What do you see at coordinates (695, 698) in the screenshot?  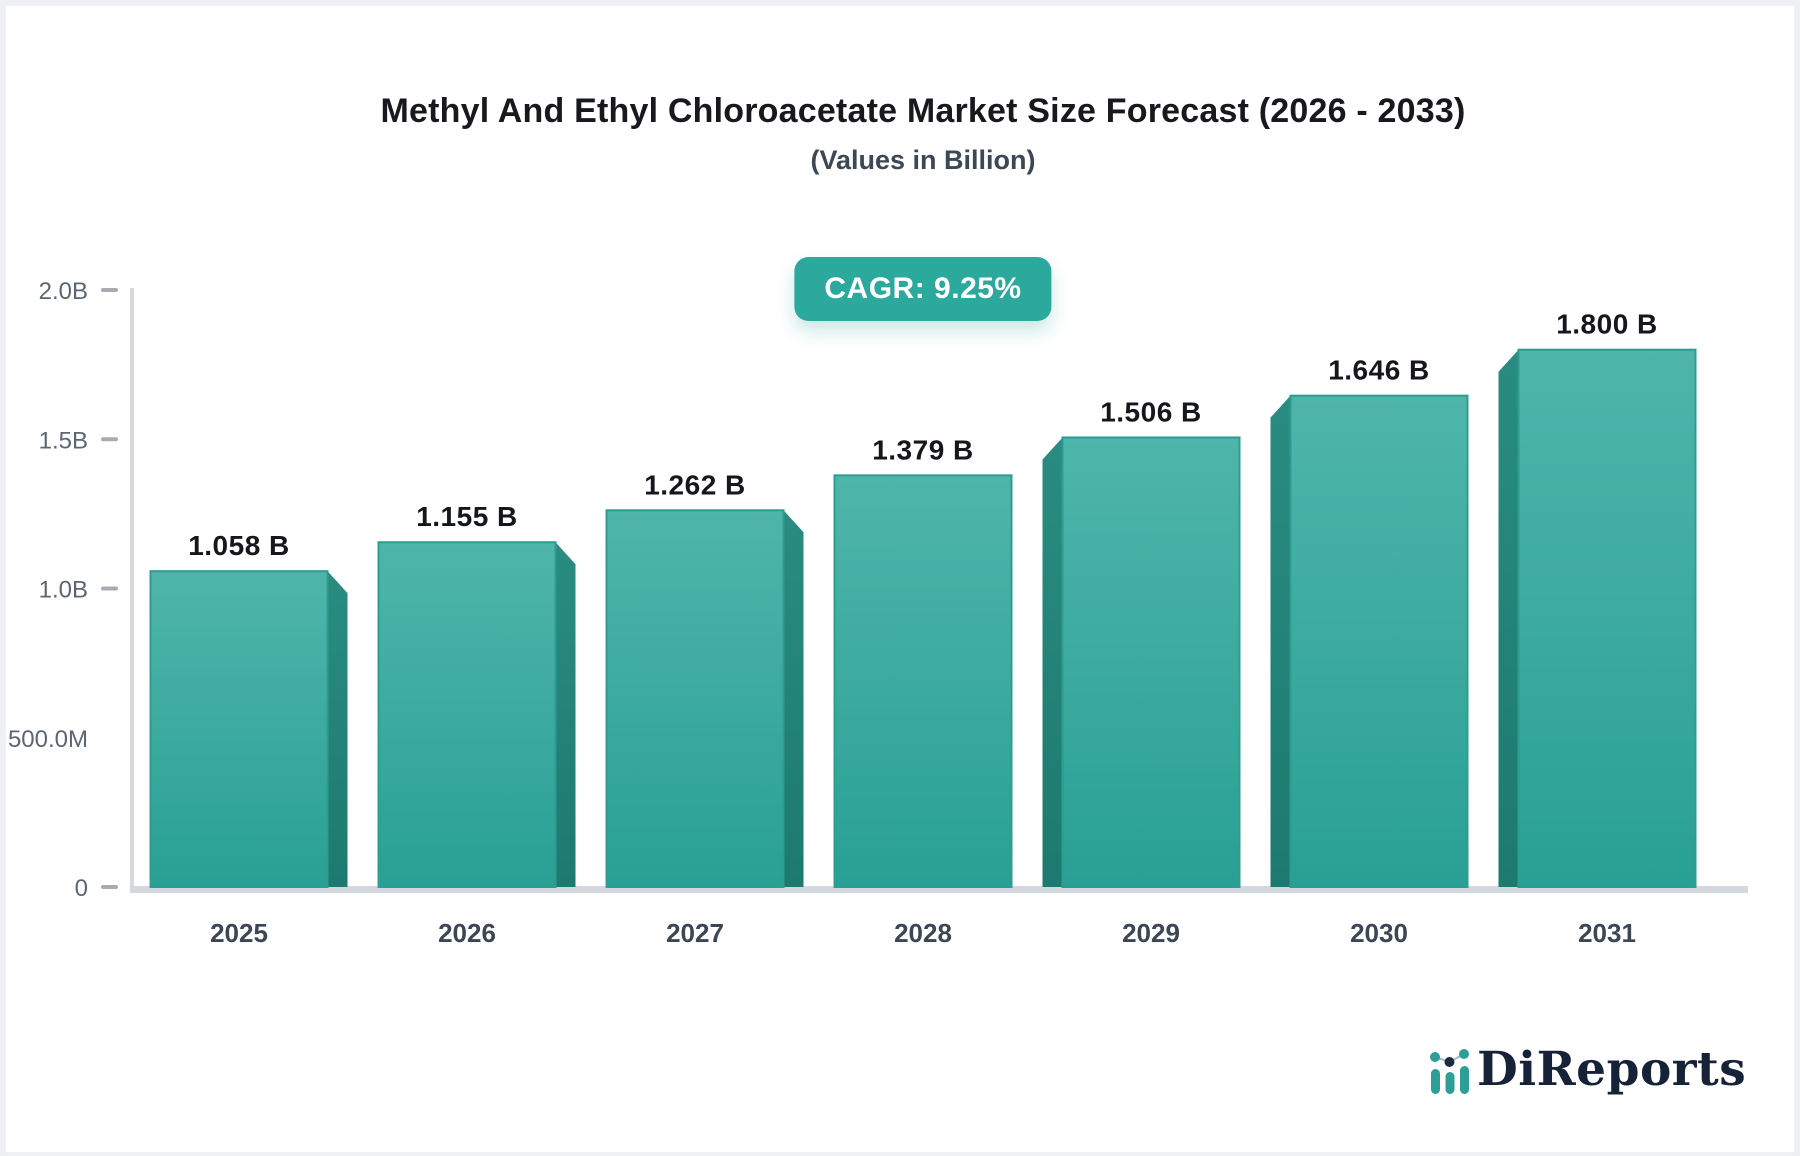 I see `bar-2027` at bounding box center [695, 698].